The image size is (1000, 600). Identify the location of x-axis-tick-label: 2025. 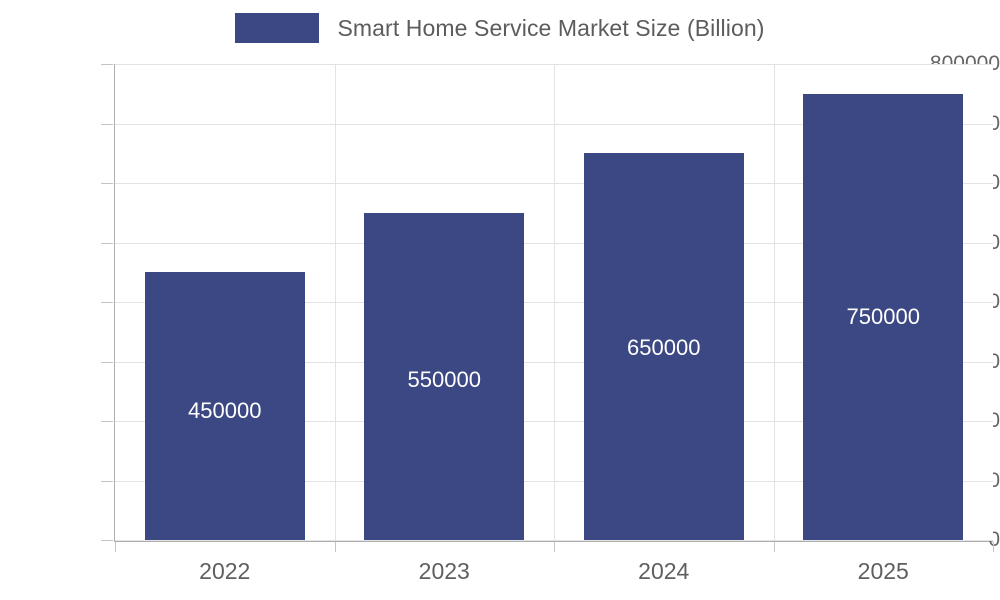
(883, 571).